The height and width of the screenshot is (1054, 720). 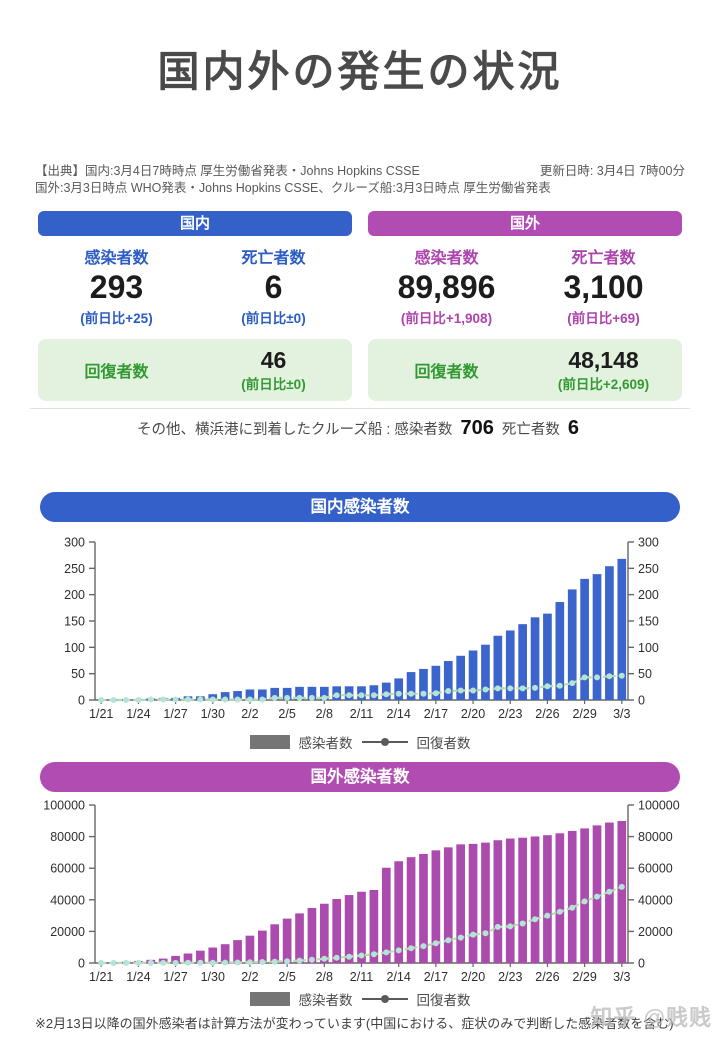 What do you see at coordinates (360, 777) in the screenshot?
I see `overseas-chart-title: 国外感染者数` at bounding box center [360, 777].